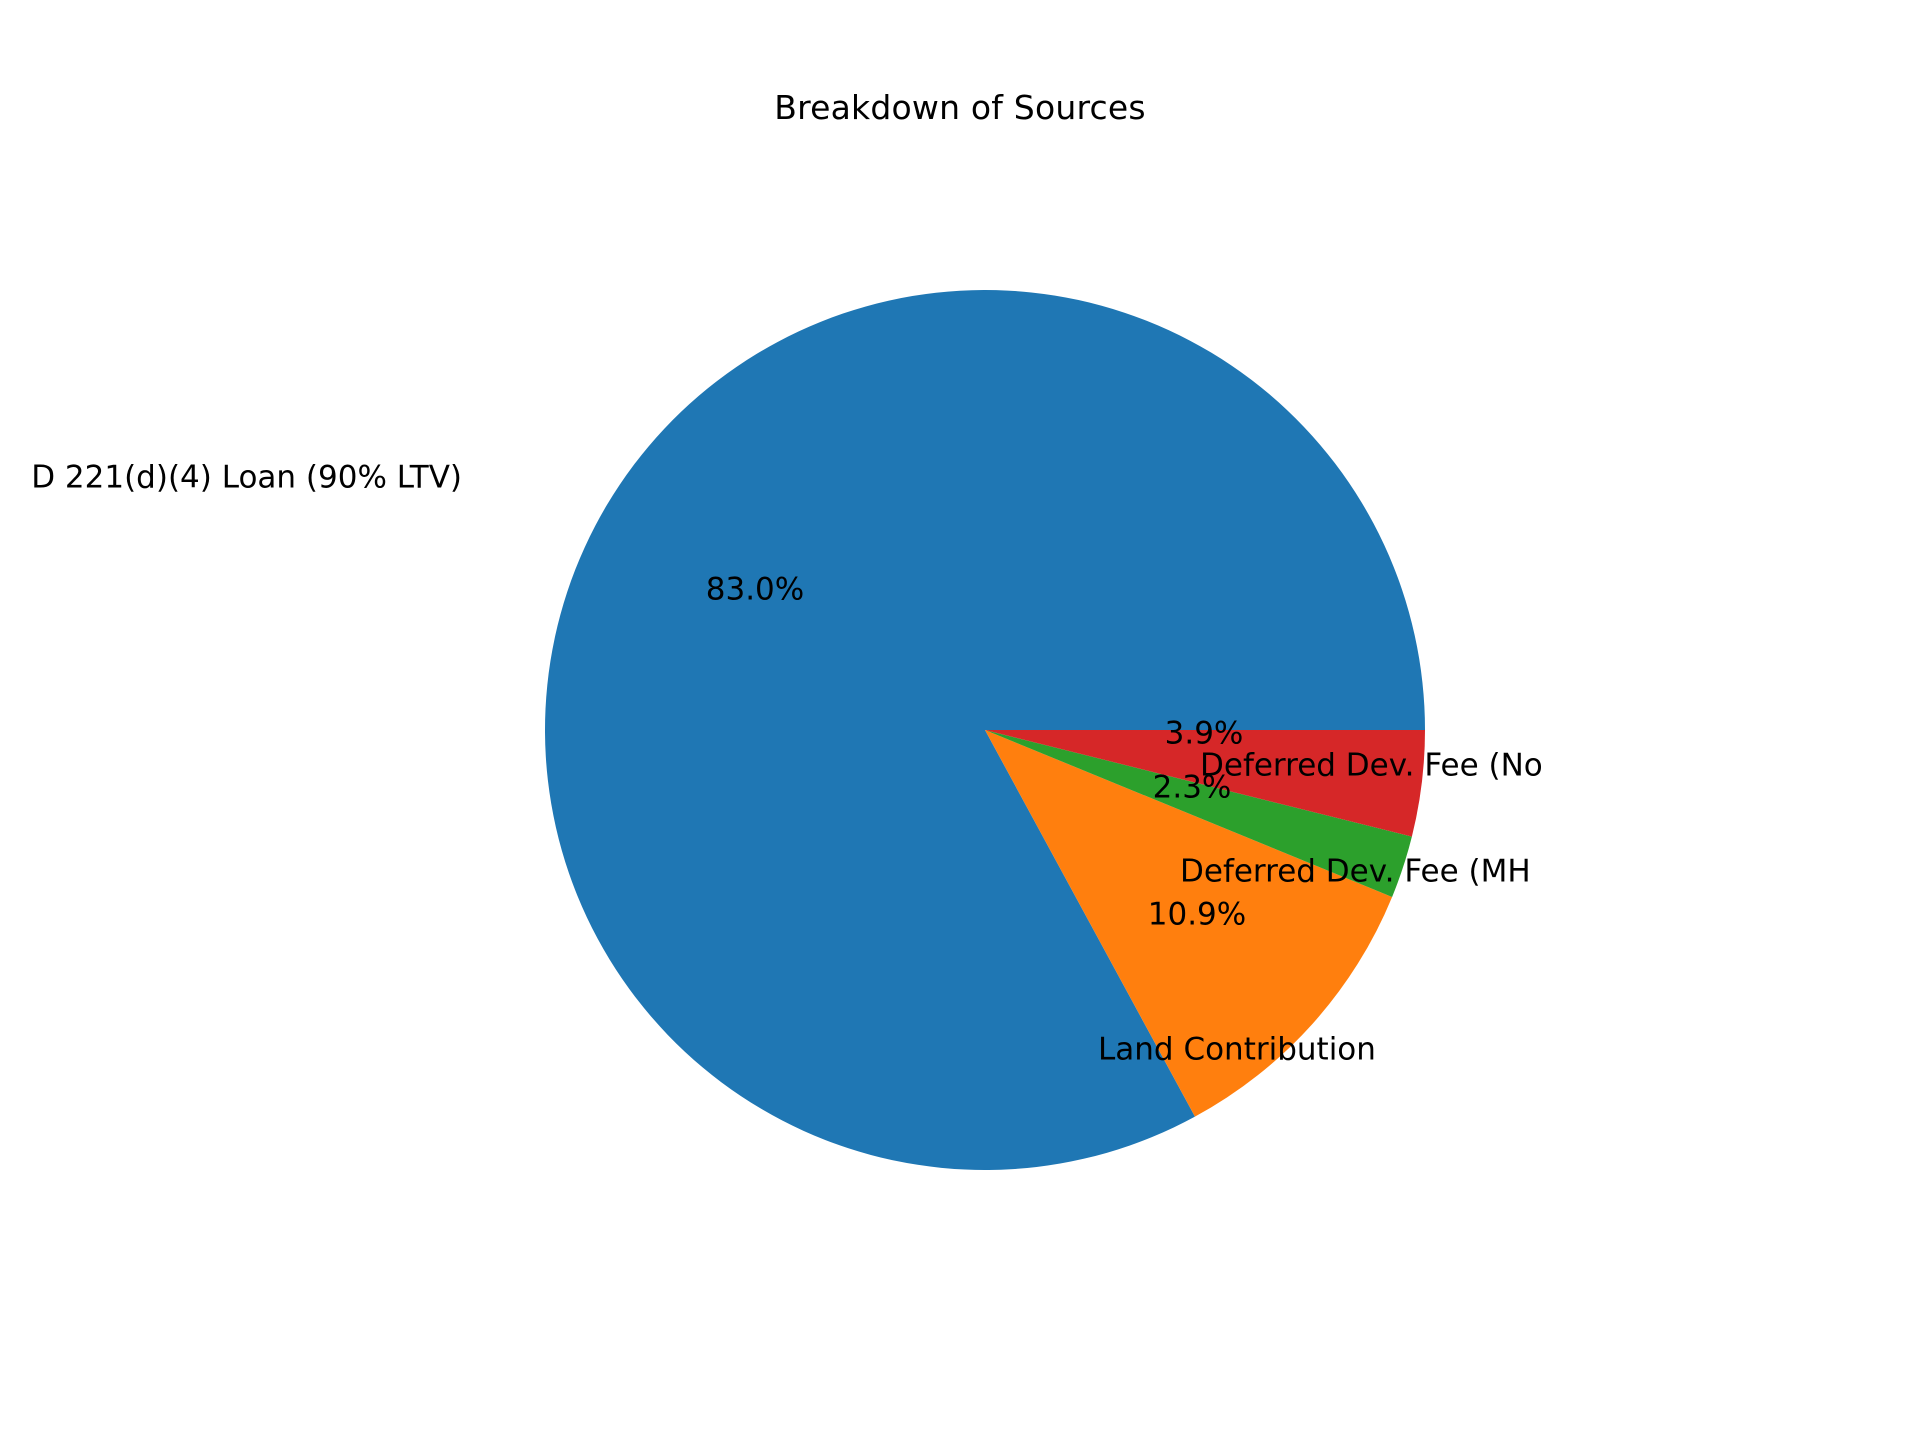 The width and height of the screenshot is (1920, 1440). Describe the element at coordinates (1192, 787) in the screenshot. I see `pie-wedge-percent-label: 2.3%` at that location.